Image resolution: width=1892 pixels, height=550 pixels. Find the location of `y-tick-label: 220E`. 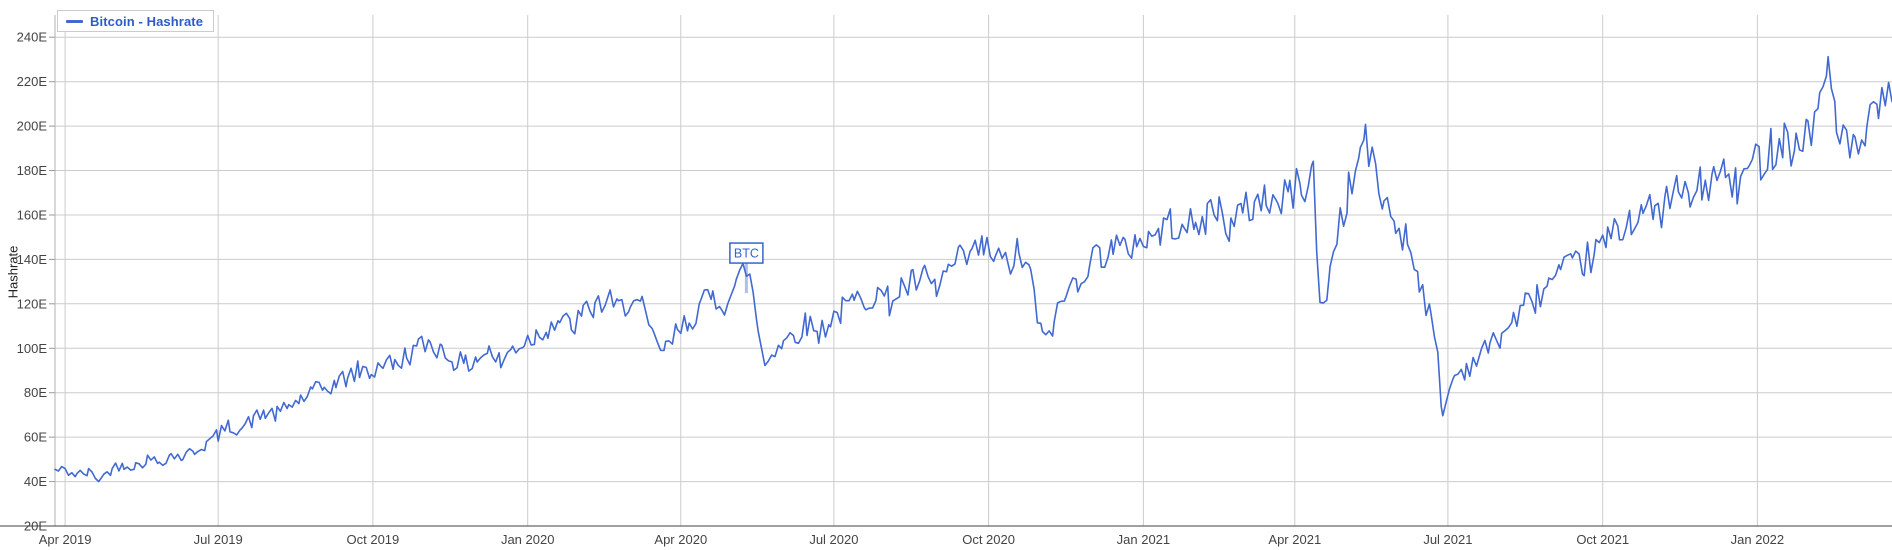

y-tick-label: 220E is located at coordinates (32, 81).